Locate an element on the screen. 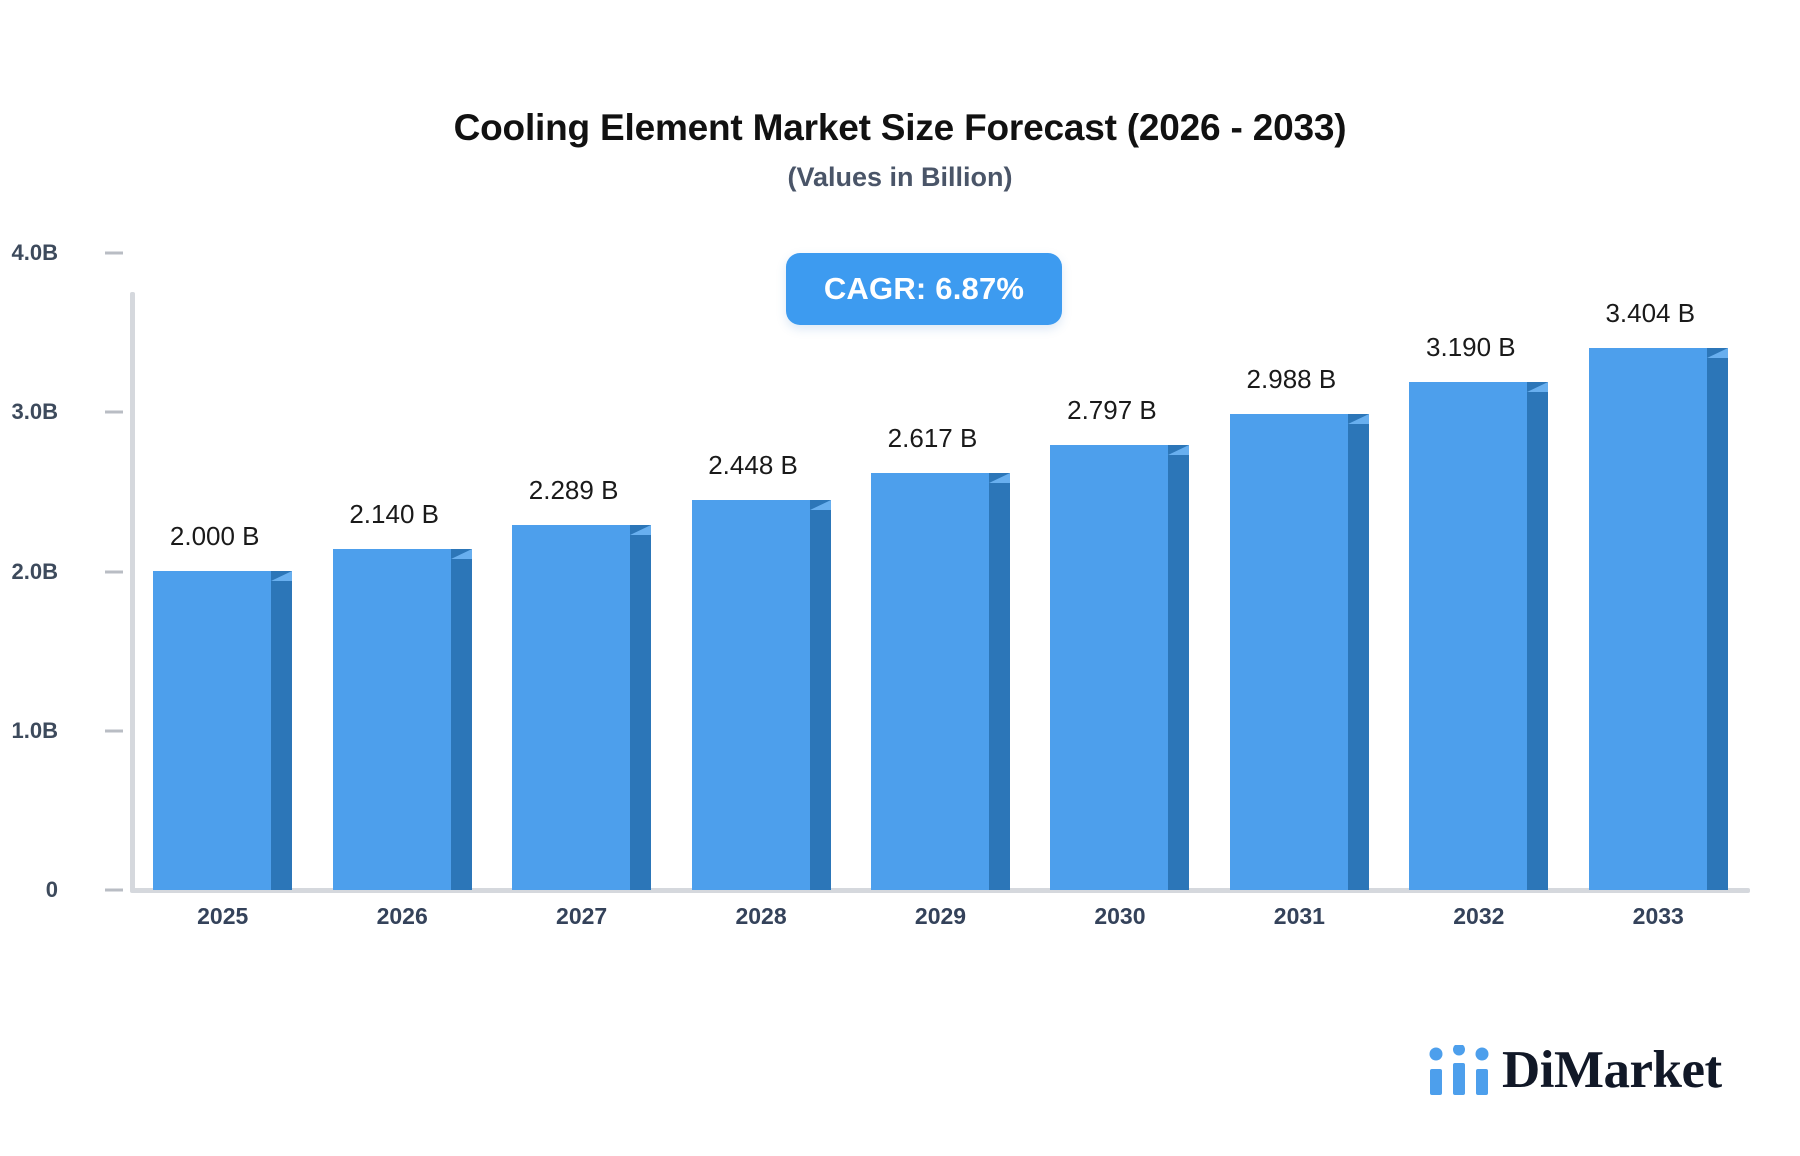 Image resolution: width=1800 pixels, height=1156 pixels. bar-value-label: 2.617 B is located at coordinates (932, 438).